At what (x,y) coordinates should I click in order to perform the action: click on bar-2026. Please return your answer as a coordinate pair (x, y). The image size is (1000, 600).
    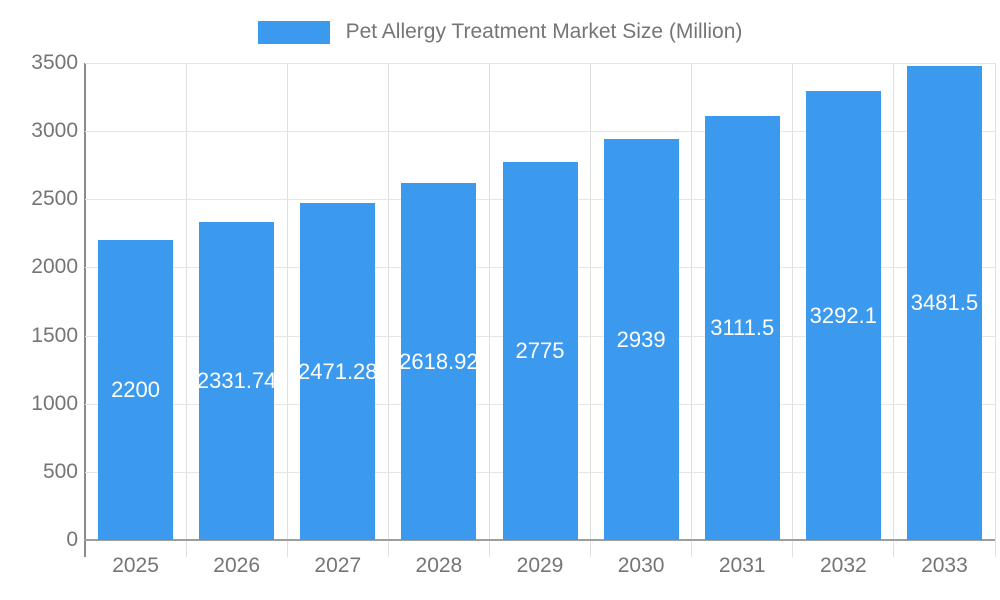
    Looking at the image, I should click on (236, 381).